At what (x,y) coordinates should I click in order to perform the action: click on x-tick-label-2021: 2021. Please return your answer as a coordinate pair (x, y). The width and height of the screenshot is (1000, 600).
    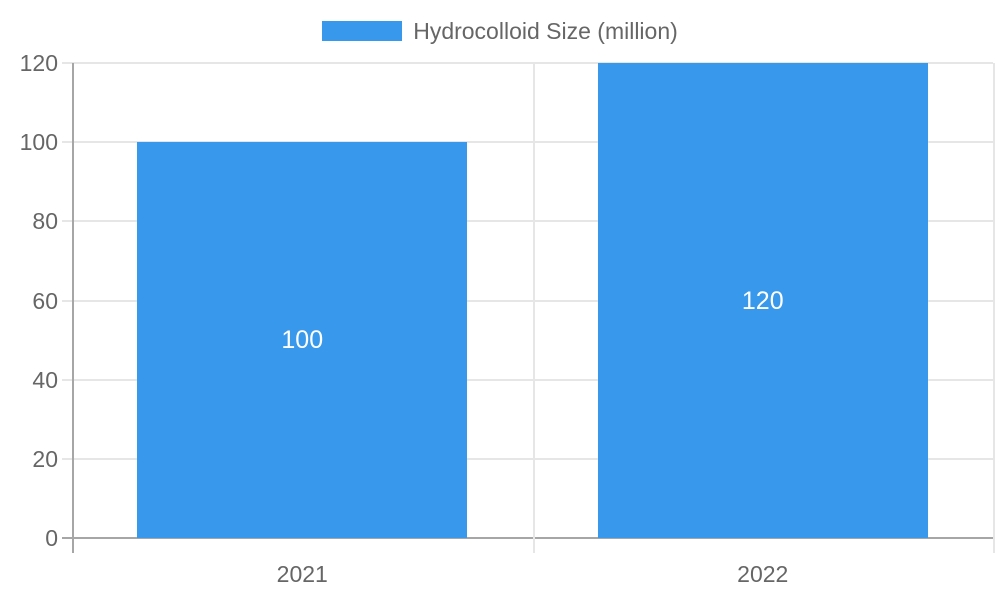
    Looking at the image, I should click on (302, 574).